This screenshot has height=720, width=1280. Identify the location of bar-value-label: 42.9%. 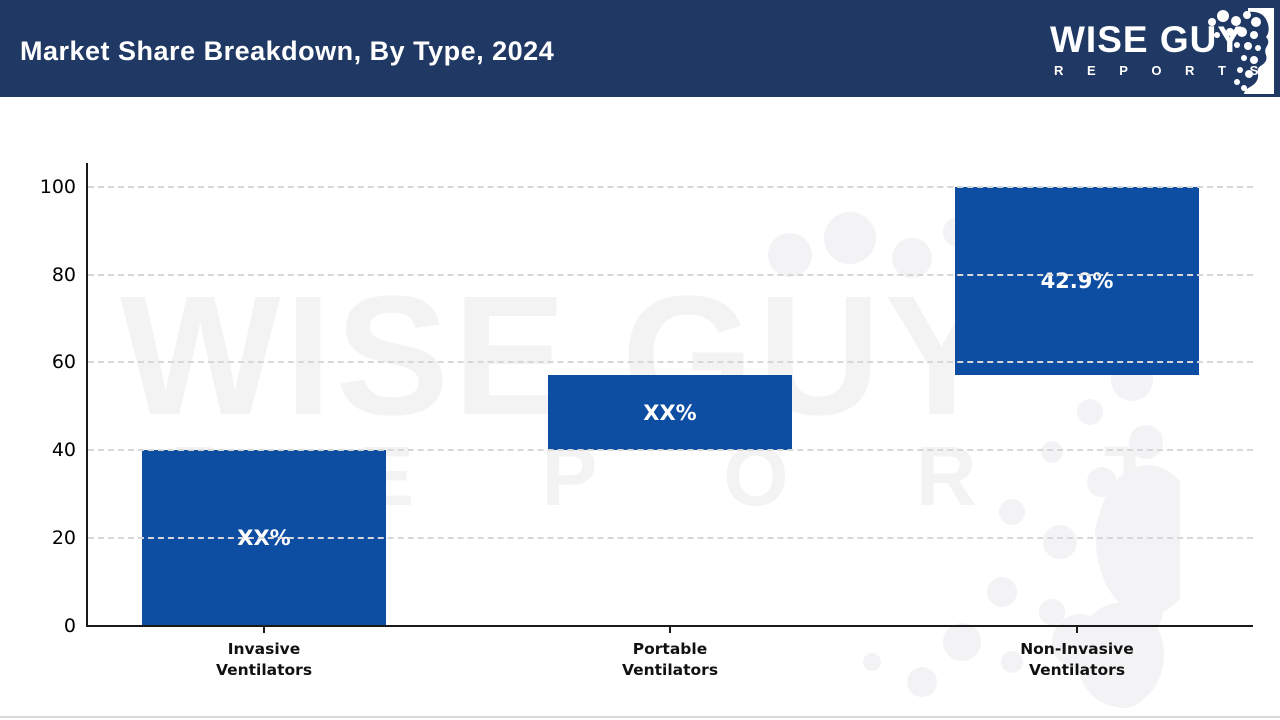
(1077, 281).